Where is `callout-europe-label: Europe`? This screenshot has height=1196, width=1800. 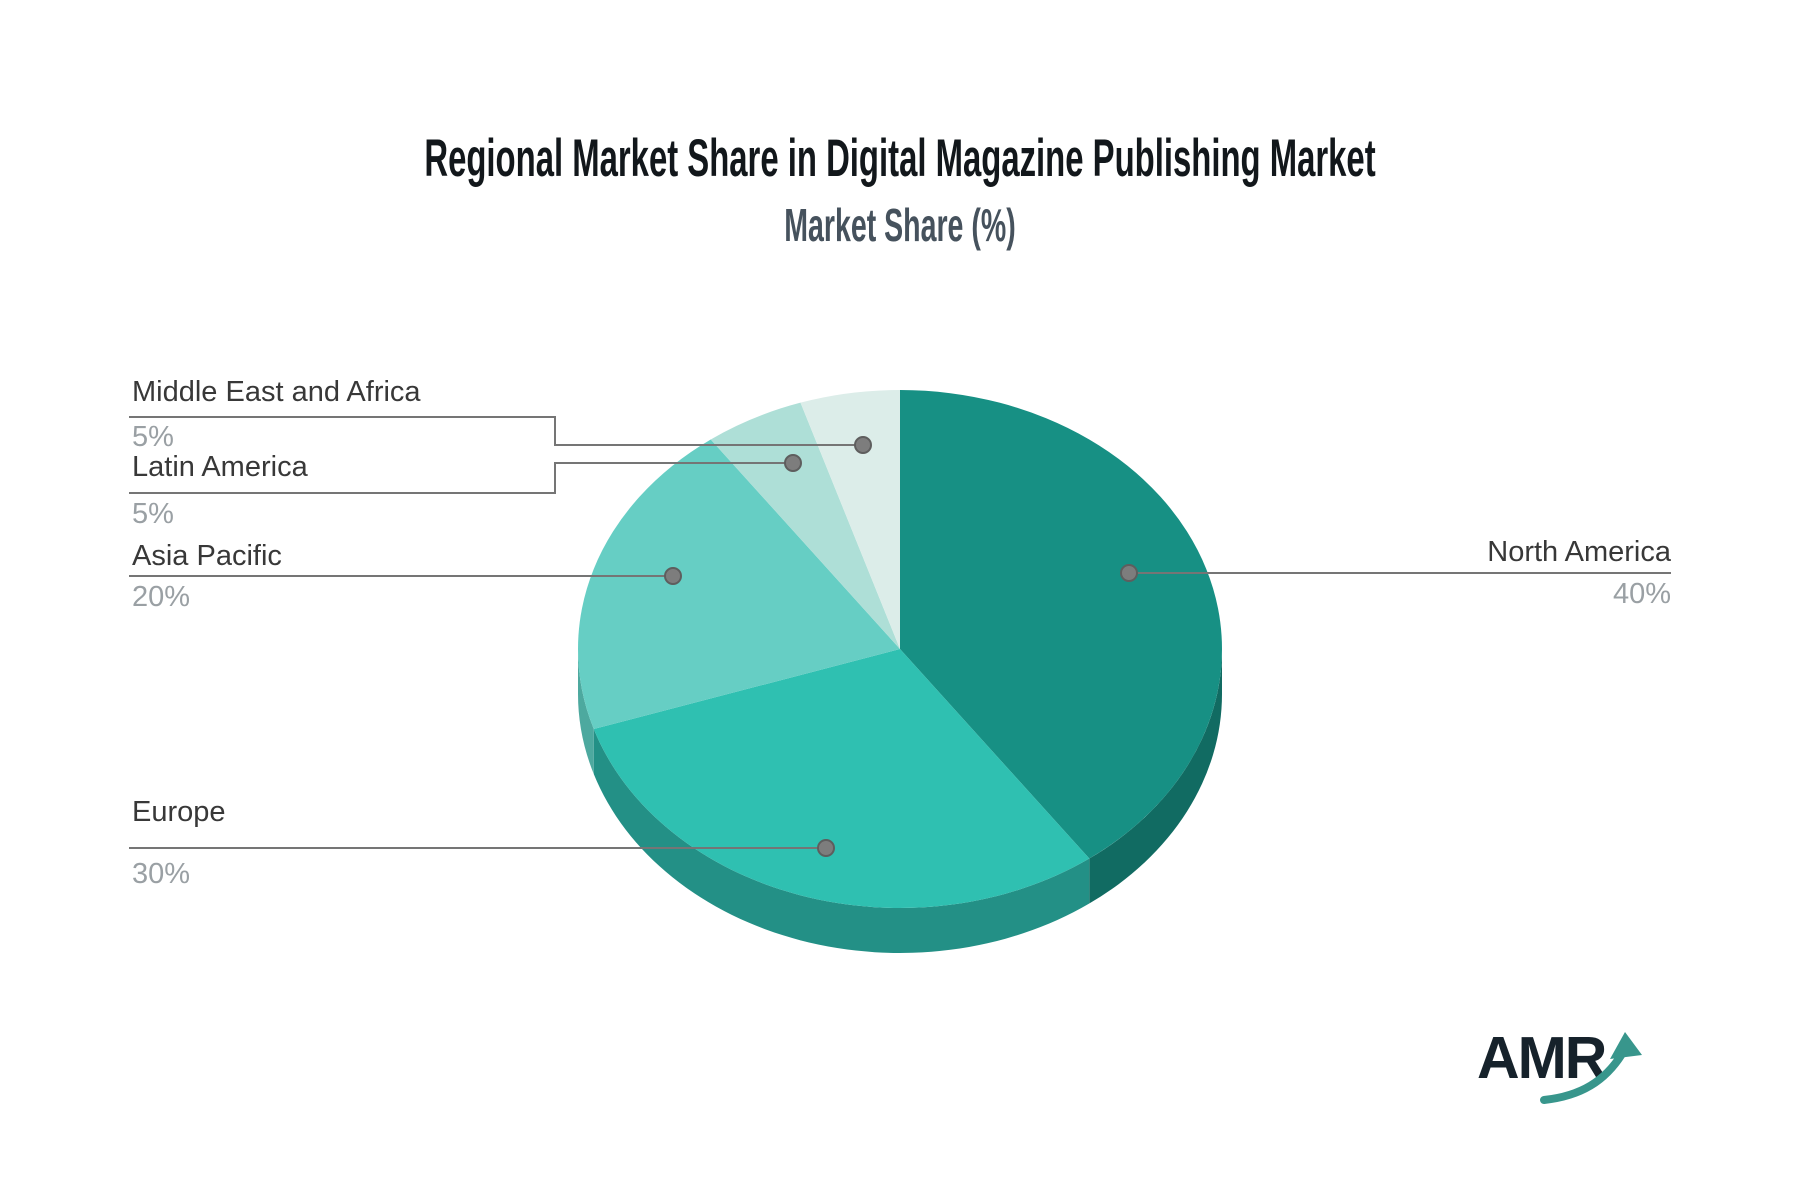
callout-europe-label: Europe is located at coordinates (179, 812).